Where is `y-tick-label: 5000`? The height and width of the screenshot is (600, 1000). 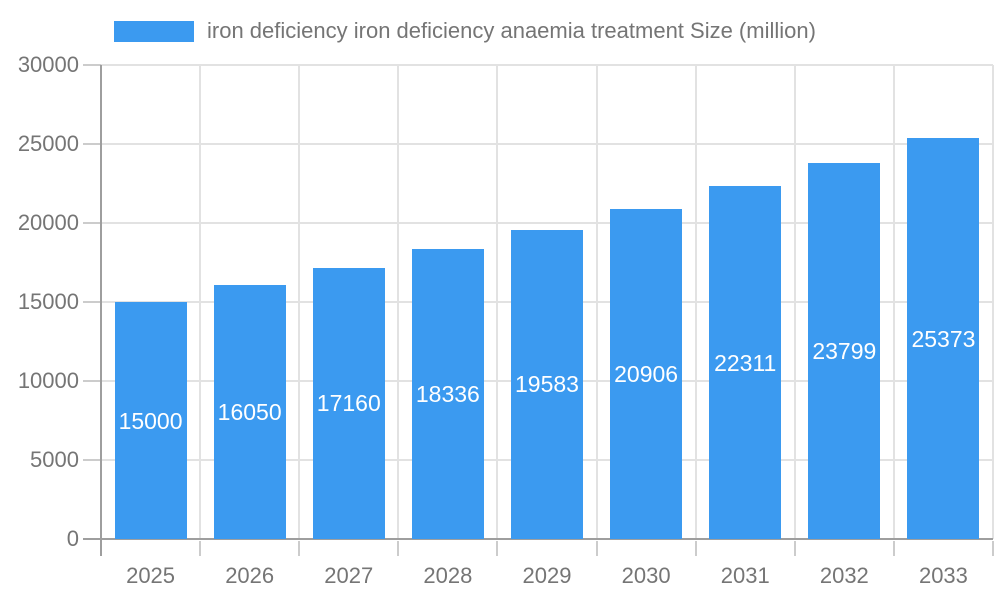 y-tick-label: 5000 is located at coordinates (54, 459).